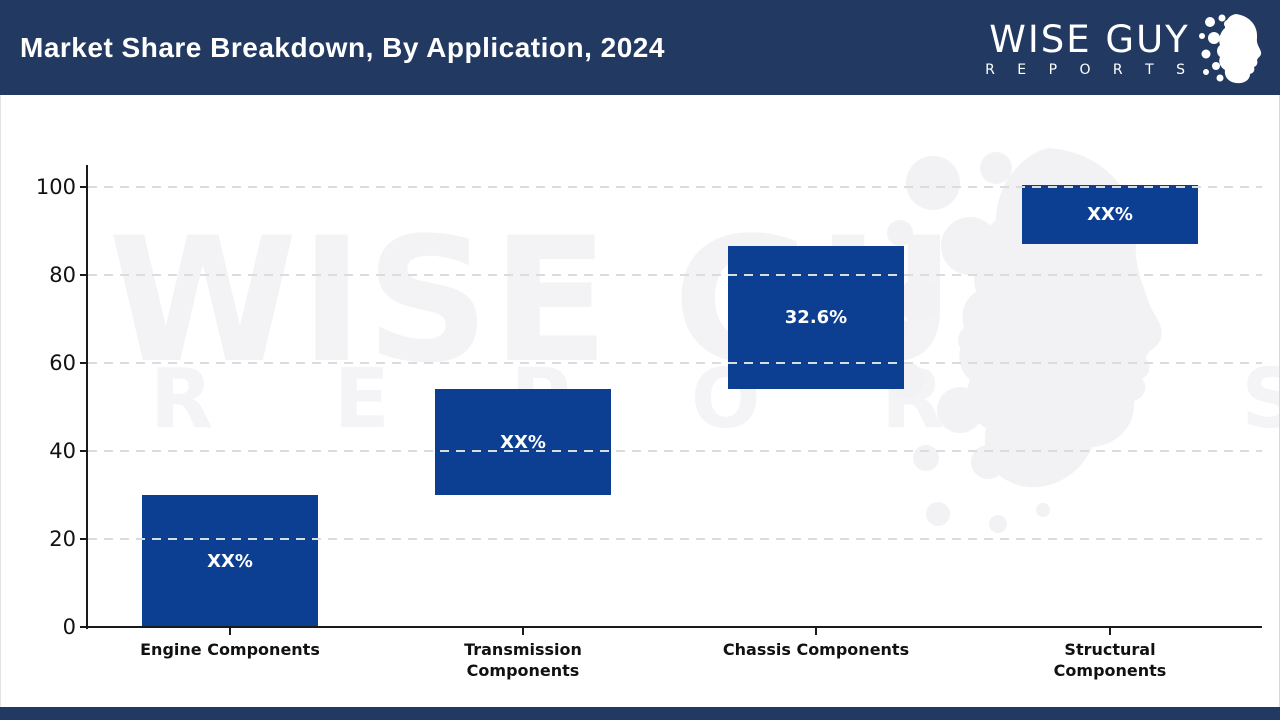 Image resolution: width=1280 pixels, height=720 pixels. I want to click on logo-head-icon, so click(1230, 49).